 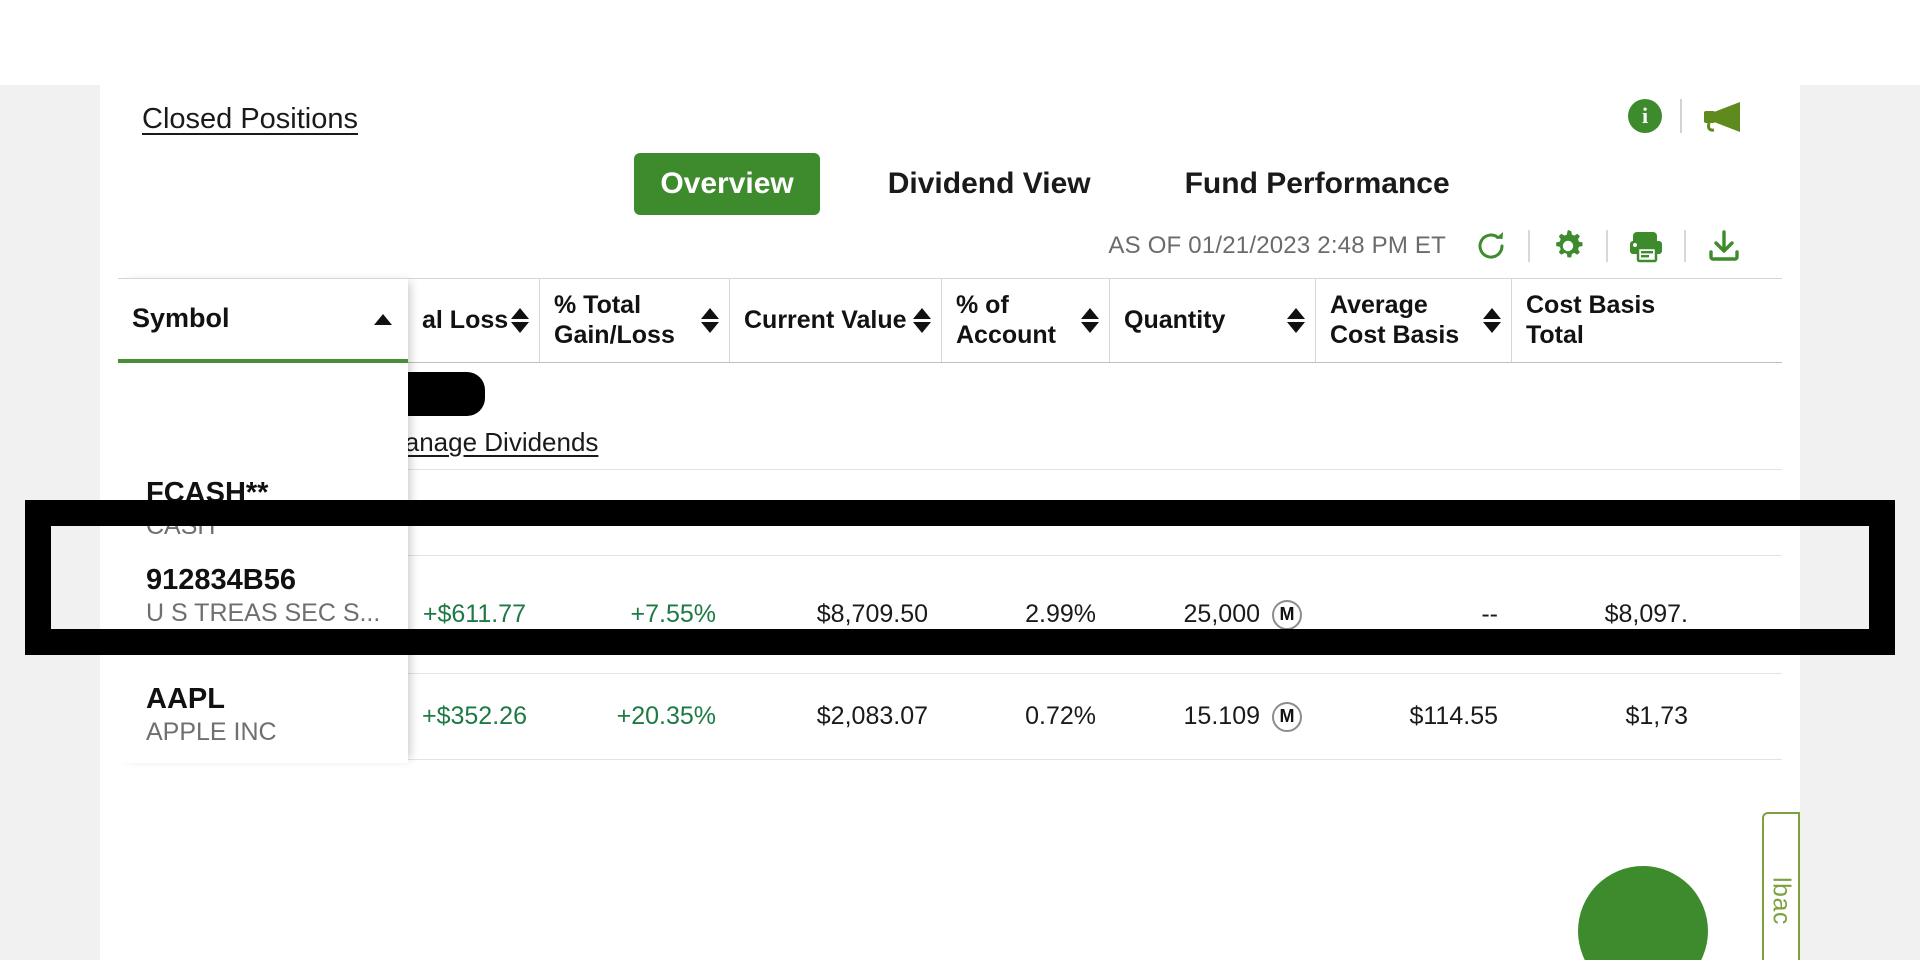 I want to click on closed-positions-link: Closed Positions, so click(x=250, y=119).